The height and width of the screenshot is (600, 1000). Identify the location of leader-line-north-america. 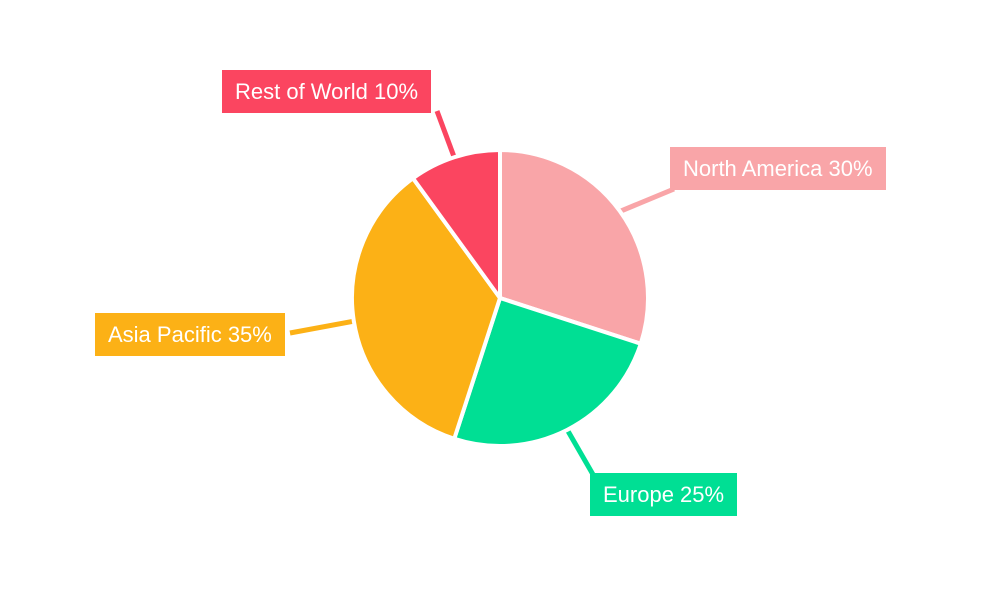
(646, 200).